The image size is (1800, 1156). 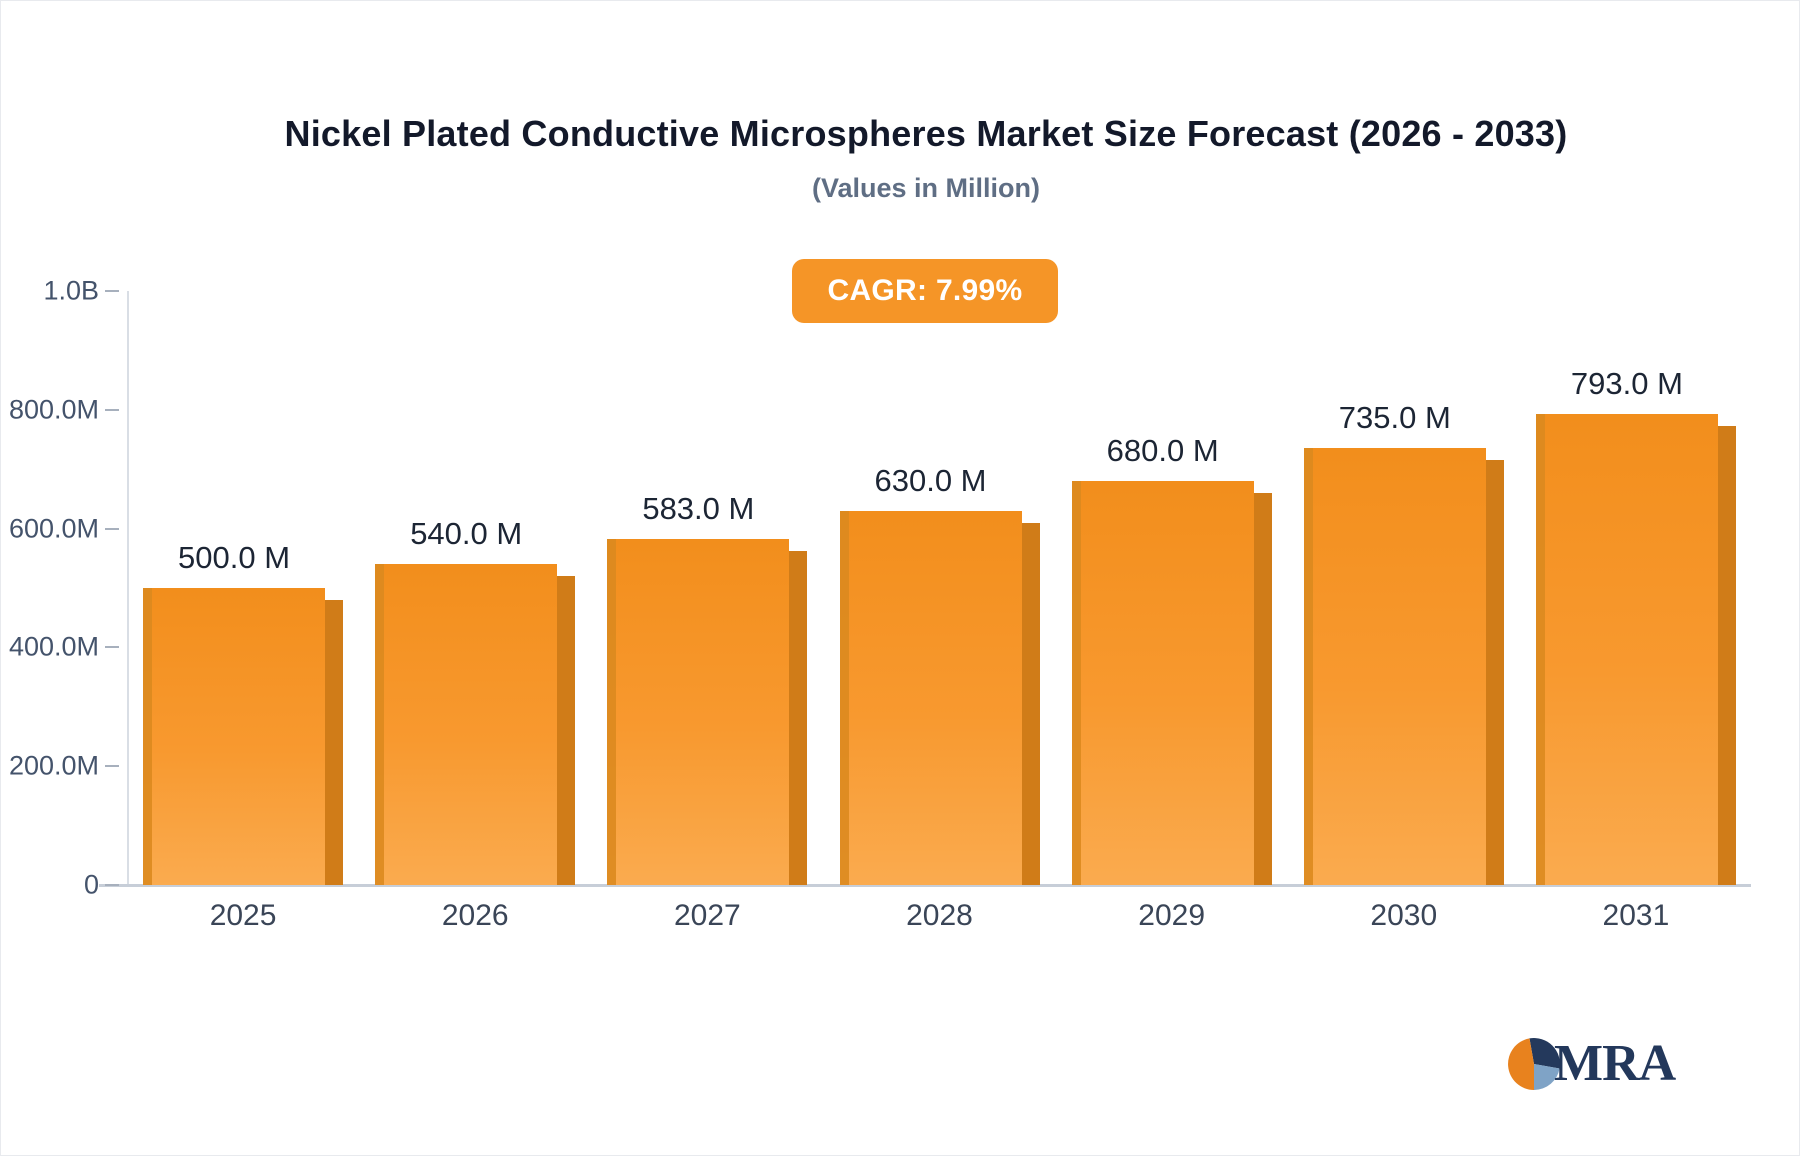 I want to click on cagr-badge: CAGR: 7.99%, so click(x=925, y=291).